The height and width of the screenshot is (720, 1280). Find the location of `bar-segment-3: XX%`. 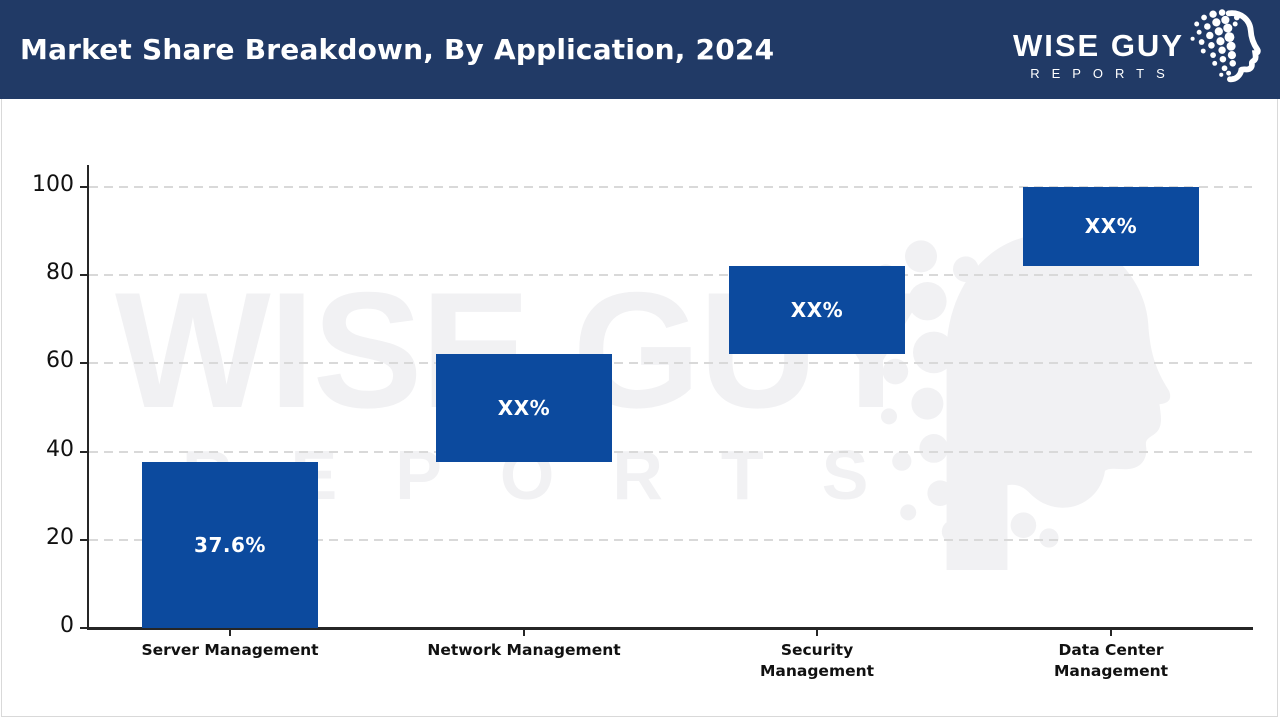

bar-segment-3: XX% is located at coordinates (1111, 226).